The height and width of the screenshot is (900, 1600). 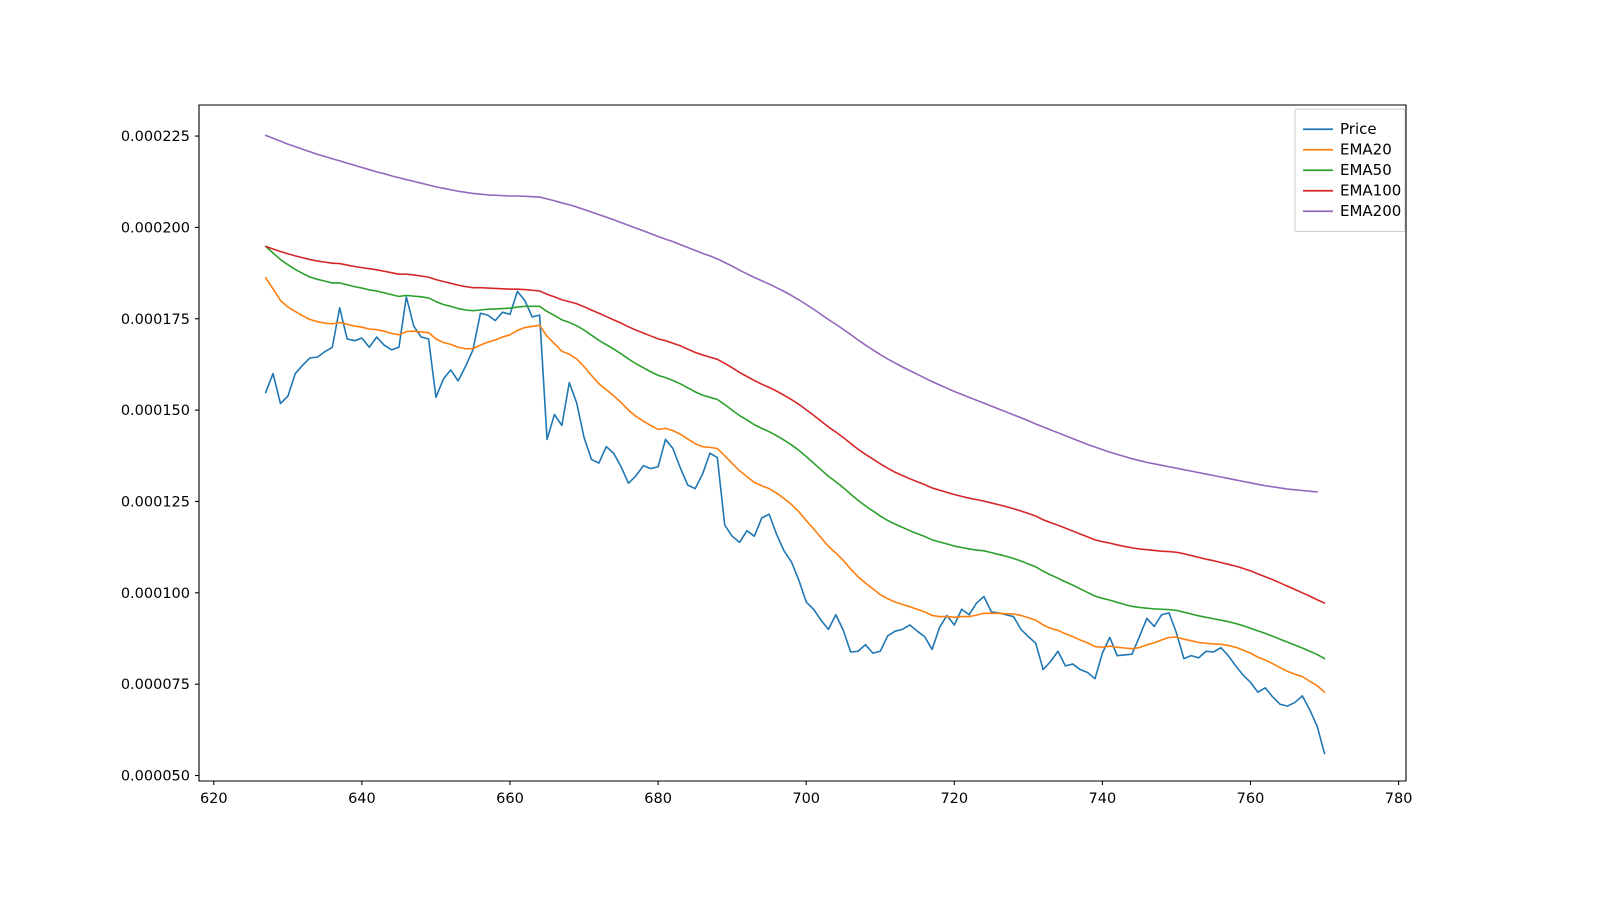 I want to click on y-tick-label: 0.000125, so click(x=155, y=502).